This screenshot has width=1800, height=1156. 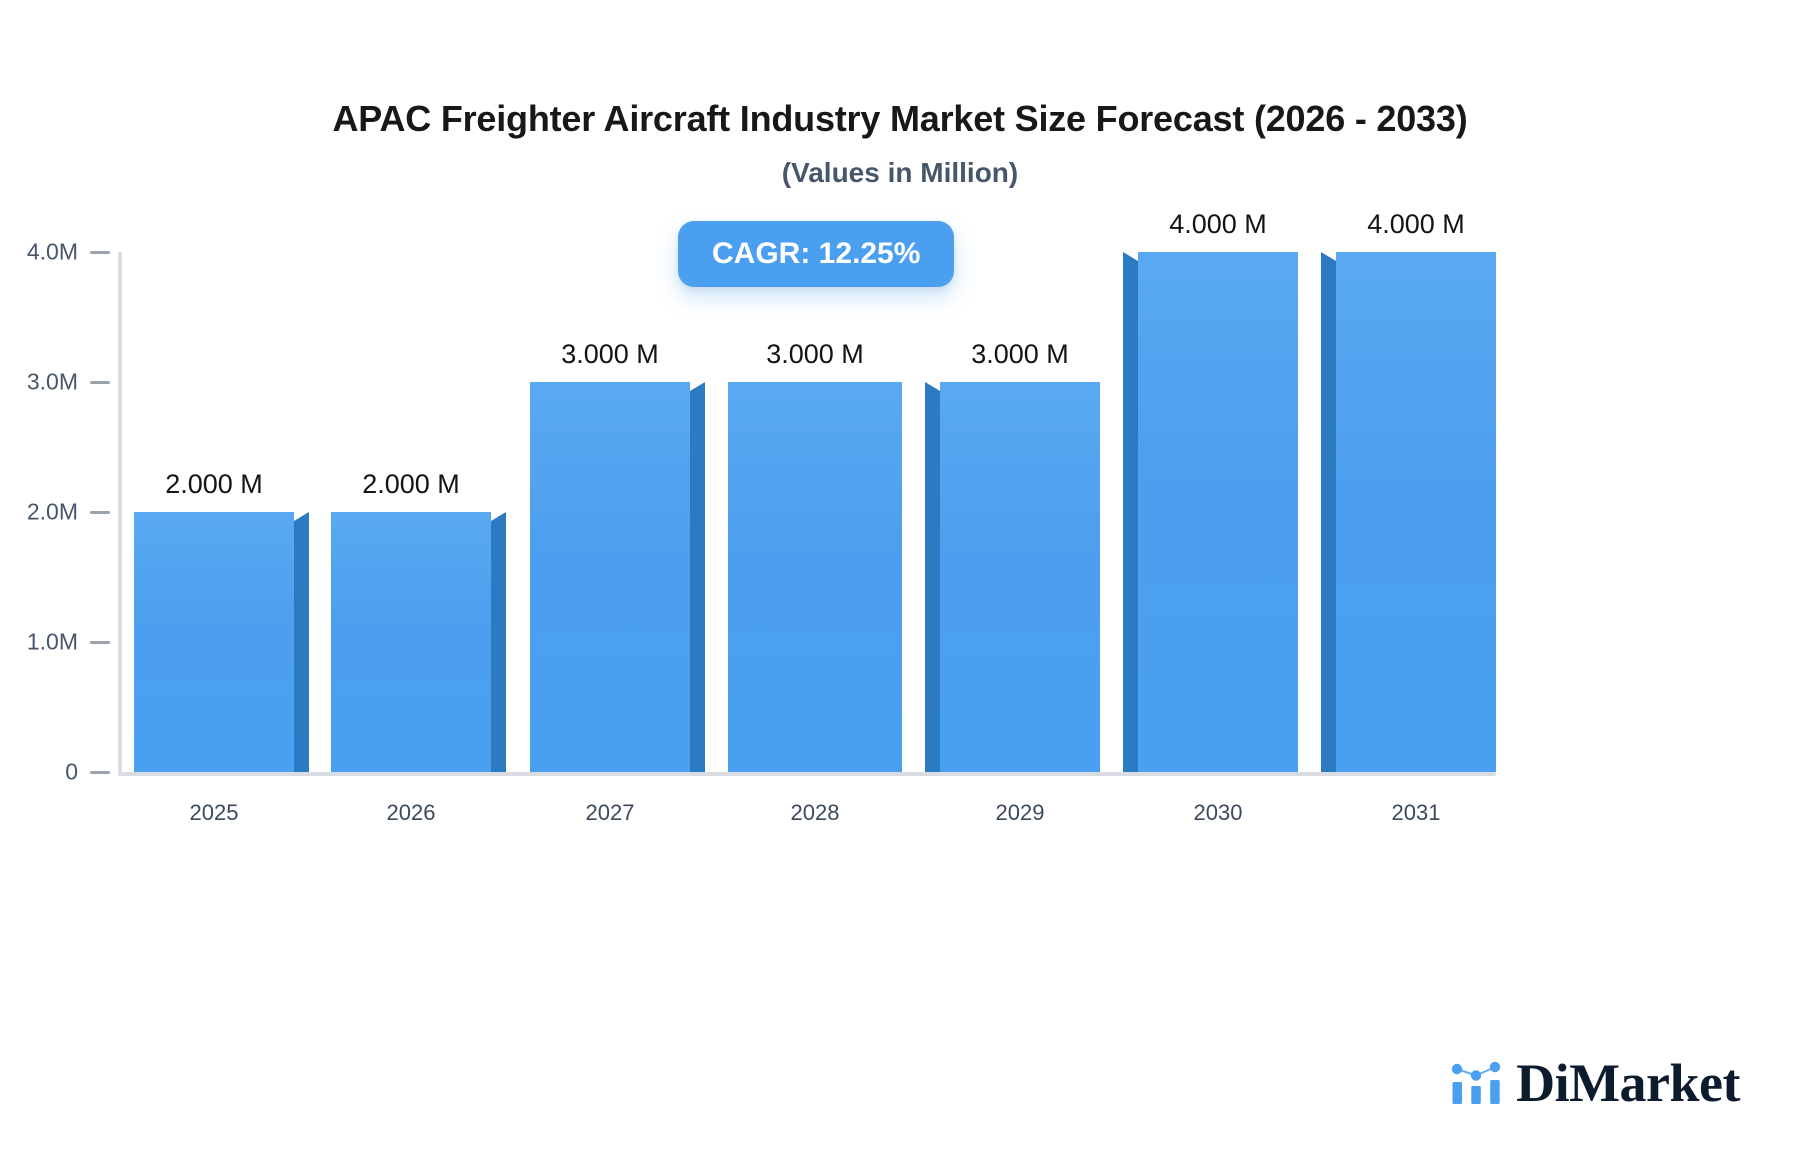 I want to click on bar-2029: 3.000 M, so click(x=1012, y=555).